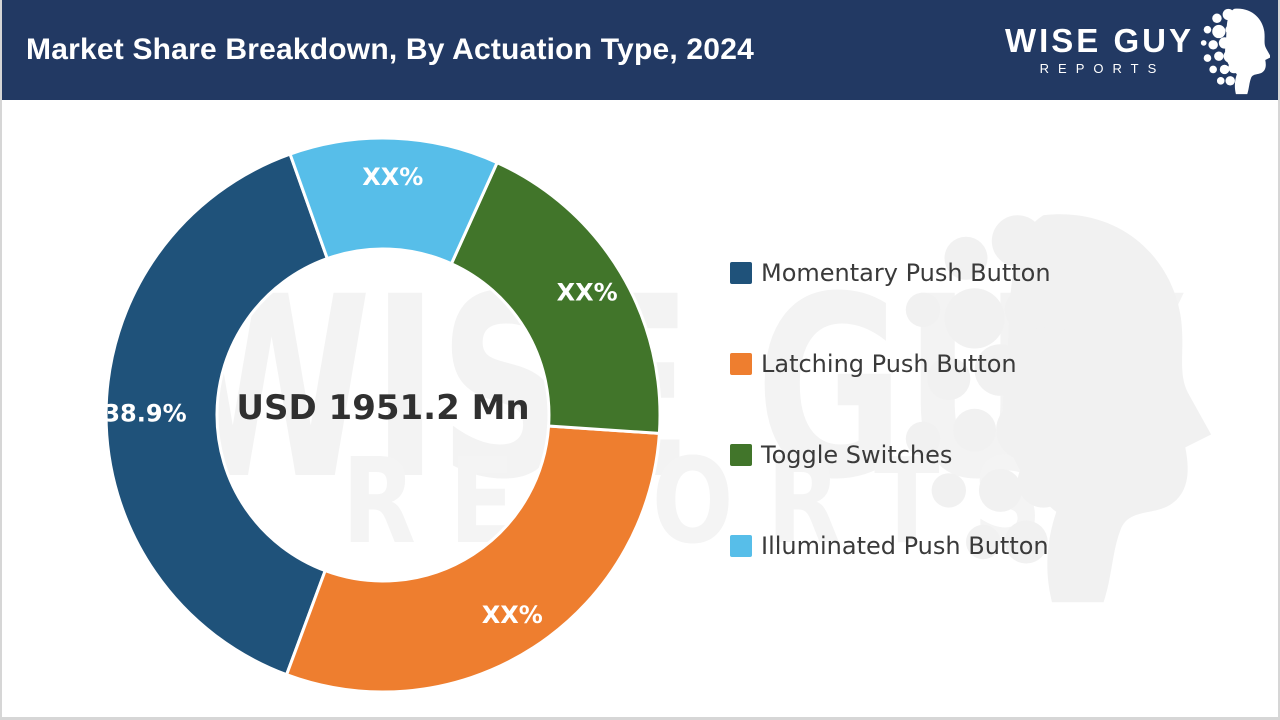 The height and width of the screenshot is (720, 1280). I want to click on watermark-head-icon, so click(1058, 408).